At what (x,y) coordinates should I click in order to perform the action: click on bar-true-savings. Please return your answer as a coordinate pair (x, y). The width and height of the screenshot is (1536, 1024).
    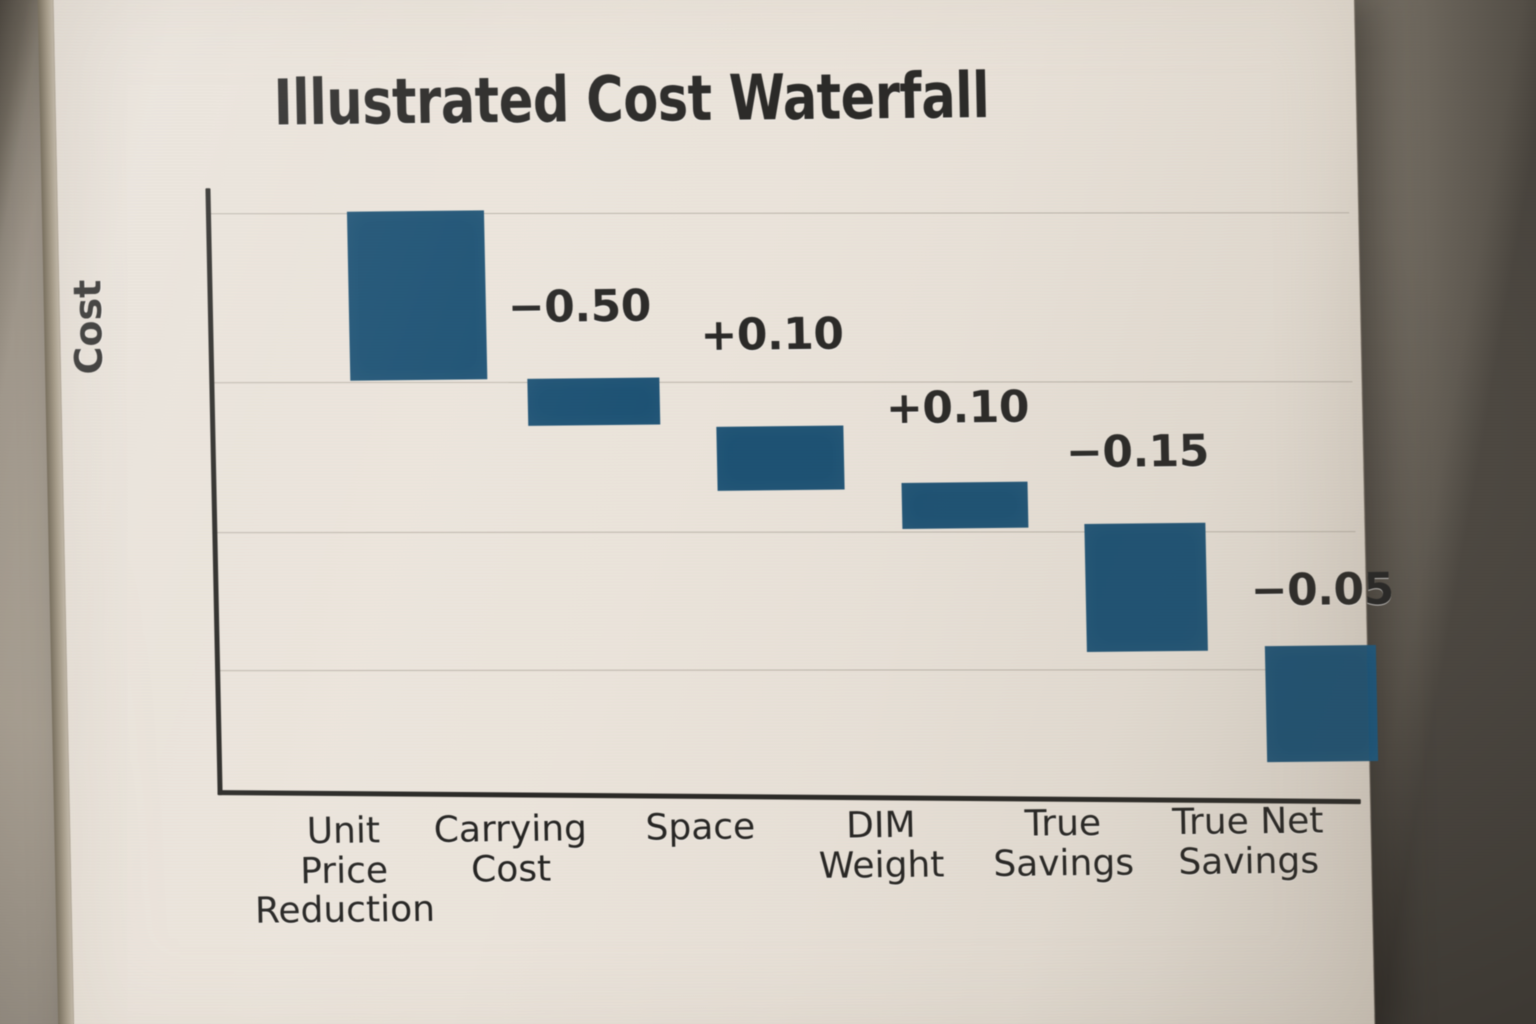
    Looking at the image, I should click on (1146, 587).